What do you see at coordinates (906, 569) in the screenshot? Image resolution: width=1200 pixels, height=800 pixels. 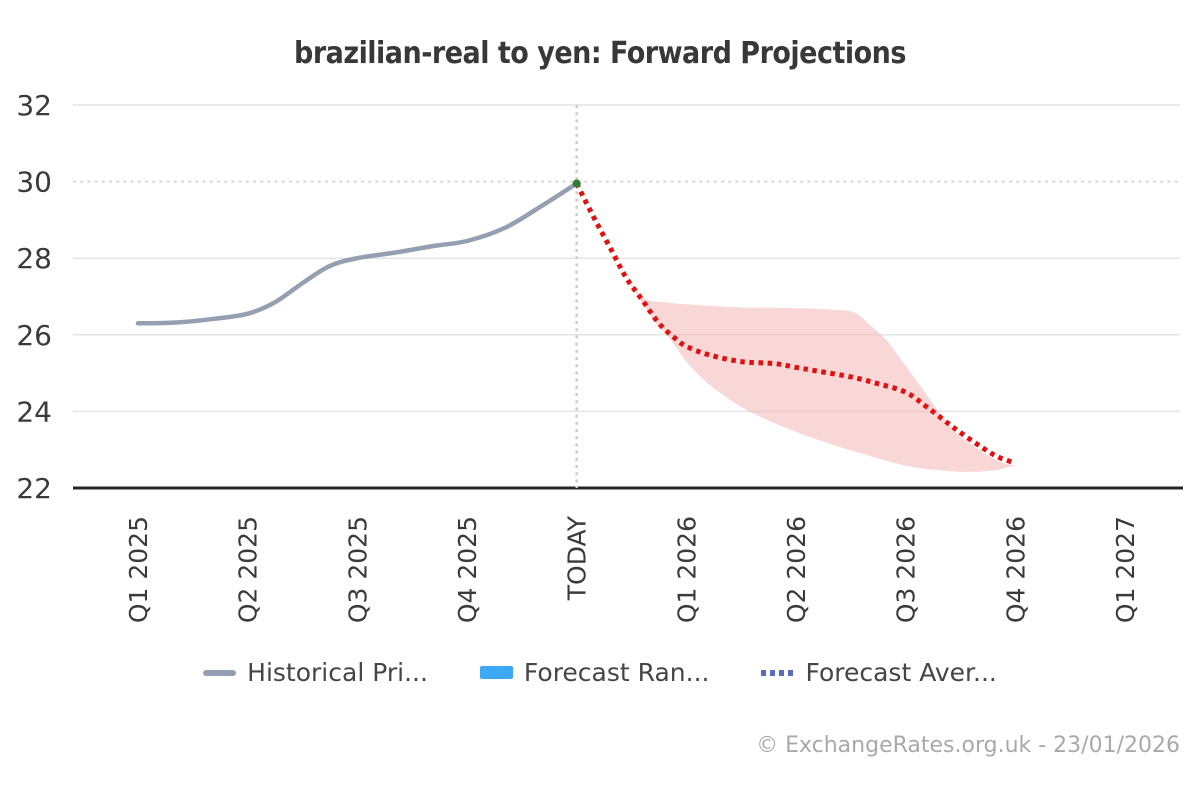 I see `x-axis-label: Q3 2026` at bounding box center [906, 569].